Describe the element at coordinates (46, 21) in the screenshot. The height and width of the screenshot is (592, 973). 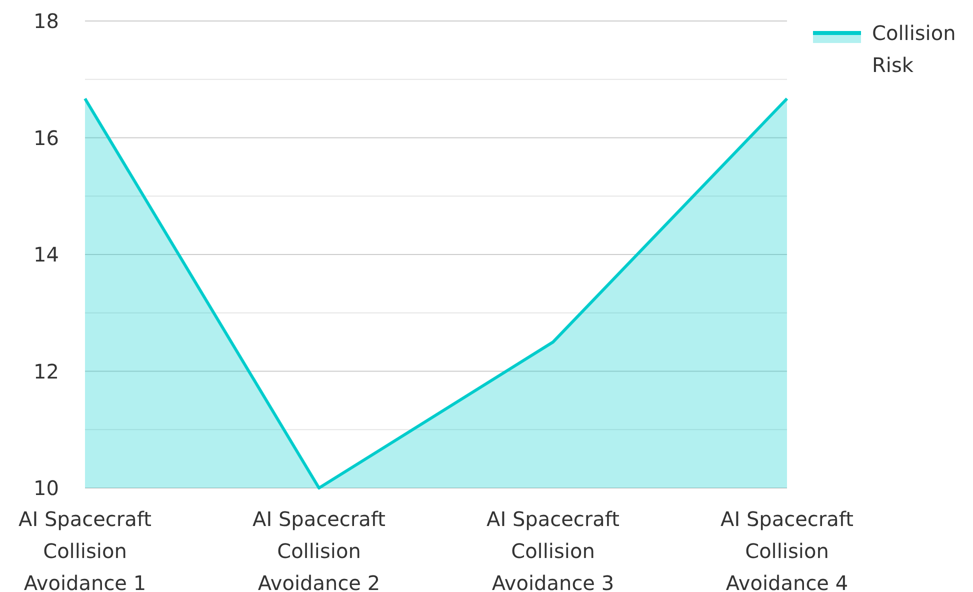
I see `y-tick-label: 18` at that location.